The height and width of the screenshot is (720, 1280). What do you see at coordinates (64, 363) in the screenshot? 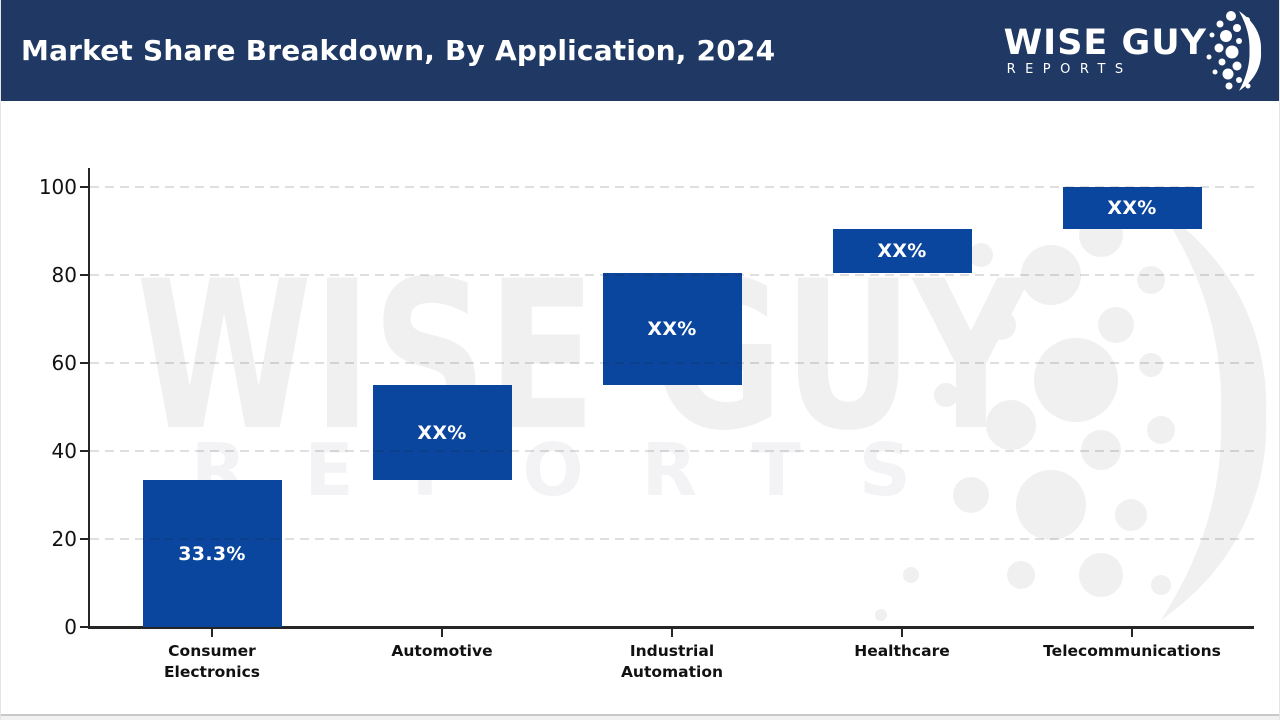
I see `y-tick-label-60: 60` at bounding box center [64, 363].